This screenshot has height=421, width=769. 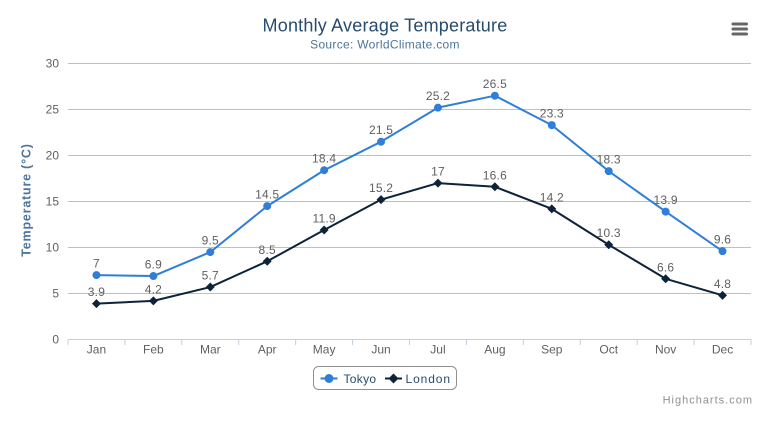 I want to click on svg-text: Nov, so click(x=665, y=350).